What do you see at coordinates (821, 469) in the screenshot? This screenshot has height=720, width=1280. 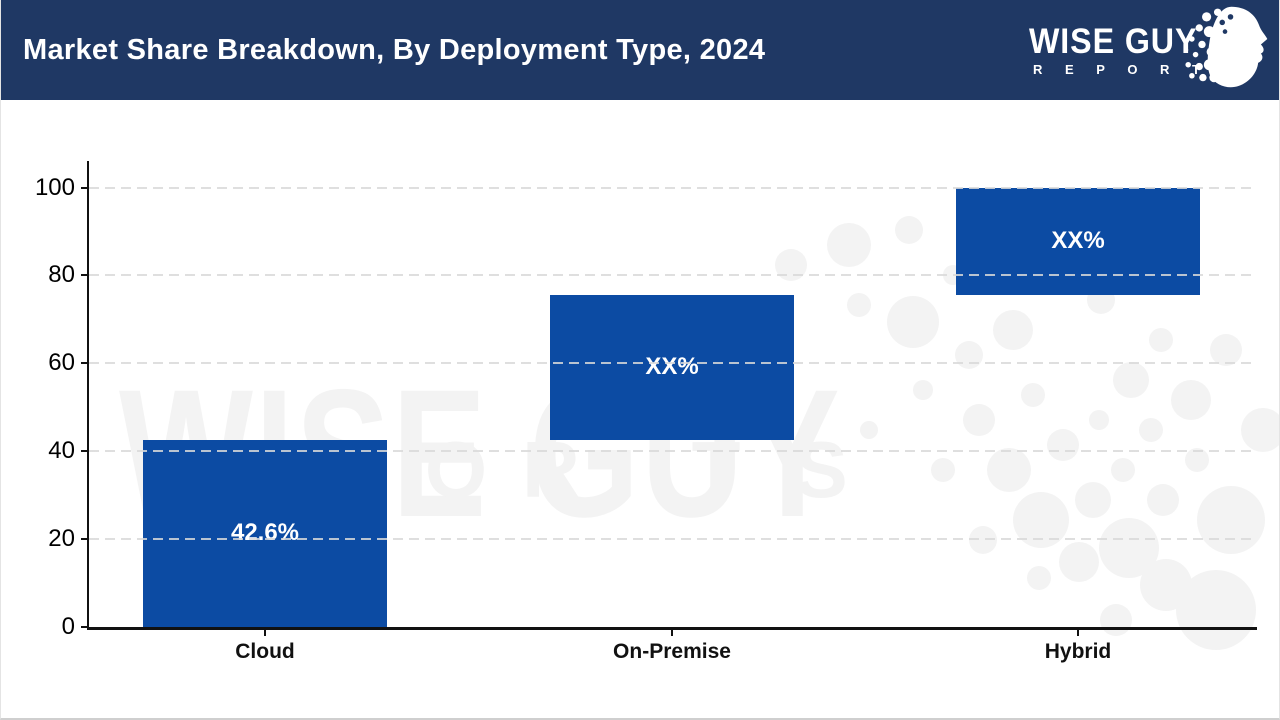 I see `watermark-letter: S` at bounding box center [821, 469].